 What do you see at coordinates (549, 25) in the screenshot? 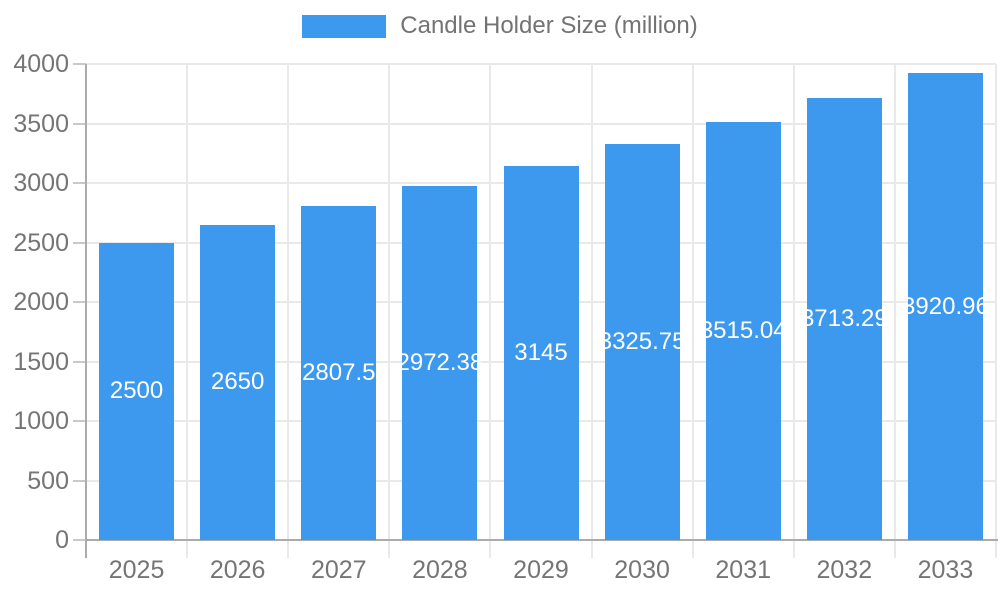
I see `legend-label: Candle Holder Size (million)` at bounding box center [549, 25].